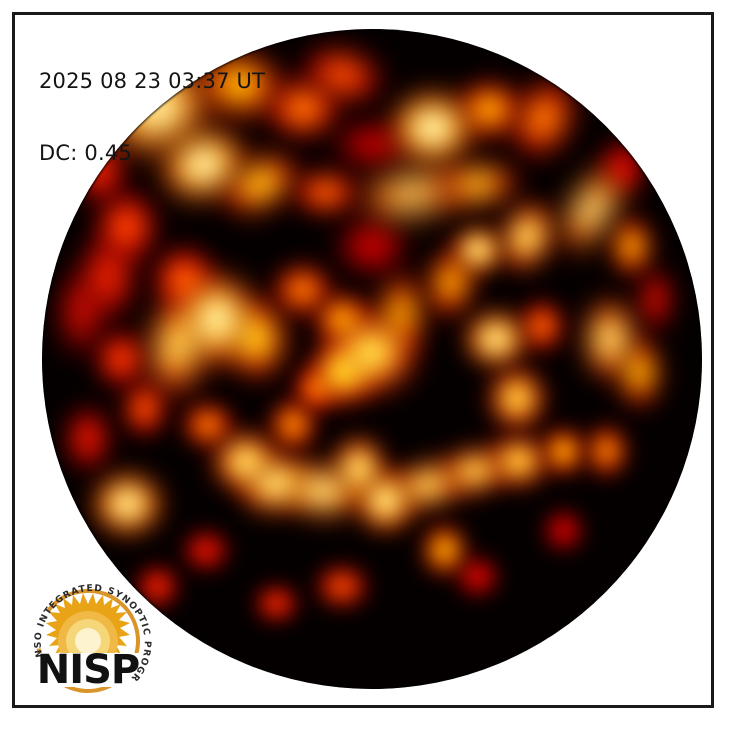  Describe the element at coordinates (152, 81) in the screenshot. I see `timestamp-label: 2025 08 23 03:37 UT` at that location.